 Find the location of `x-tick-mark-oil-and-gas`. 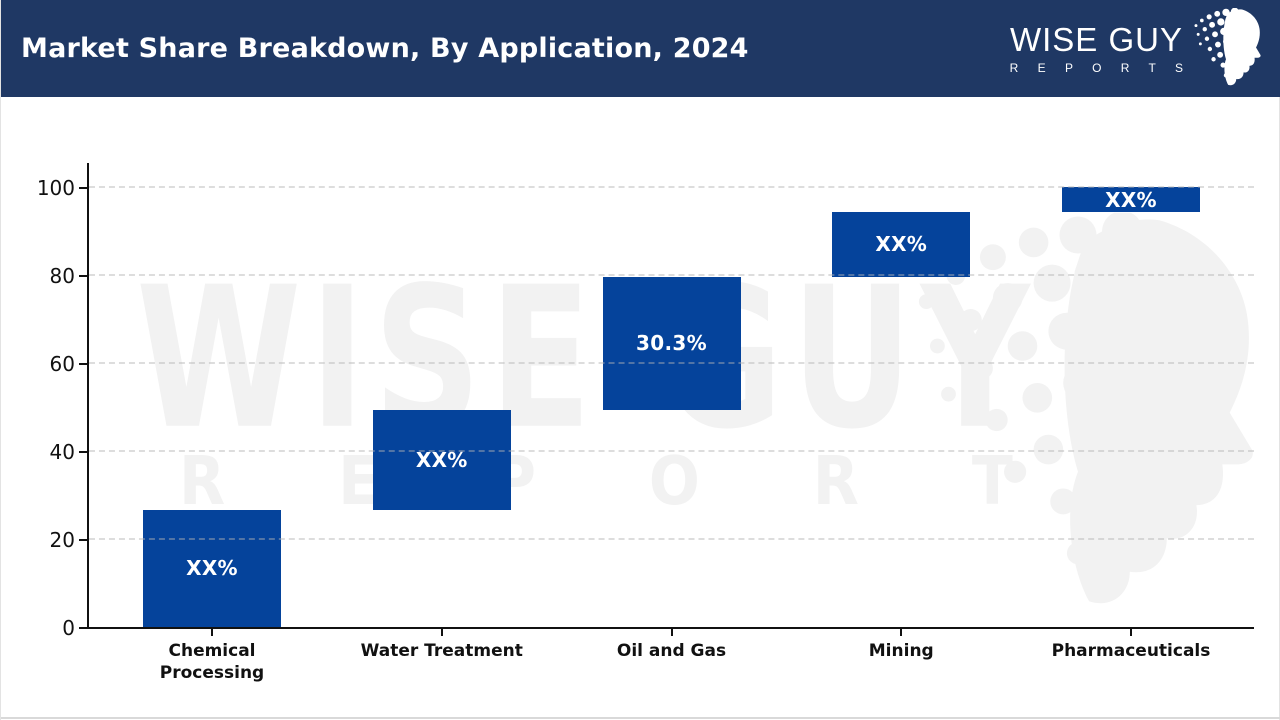

x-tick-mark-oil-and-gas is located at coordinates (671, 632).